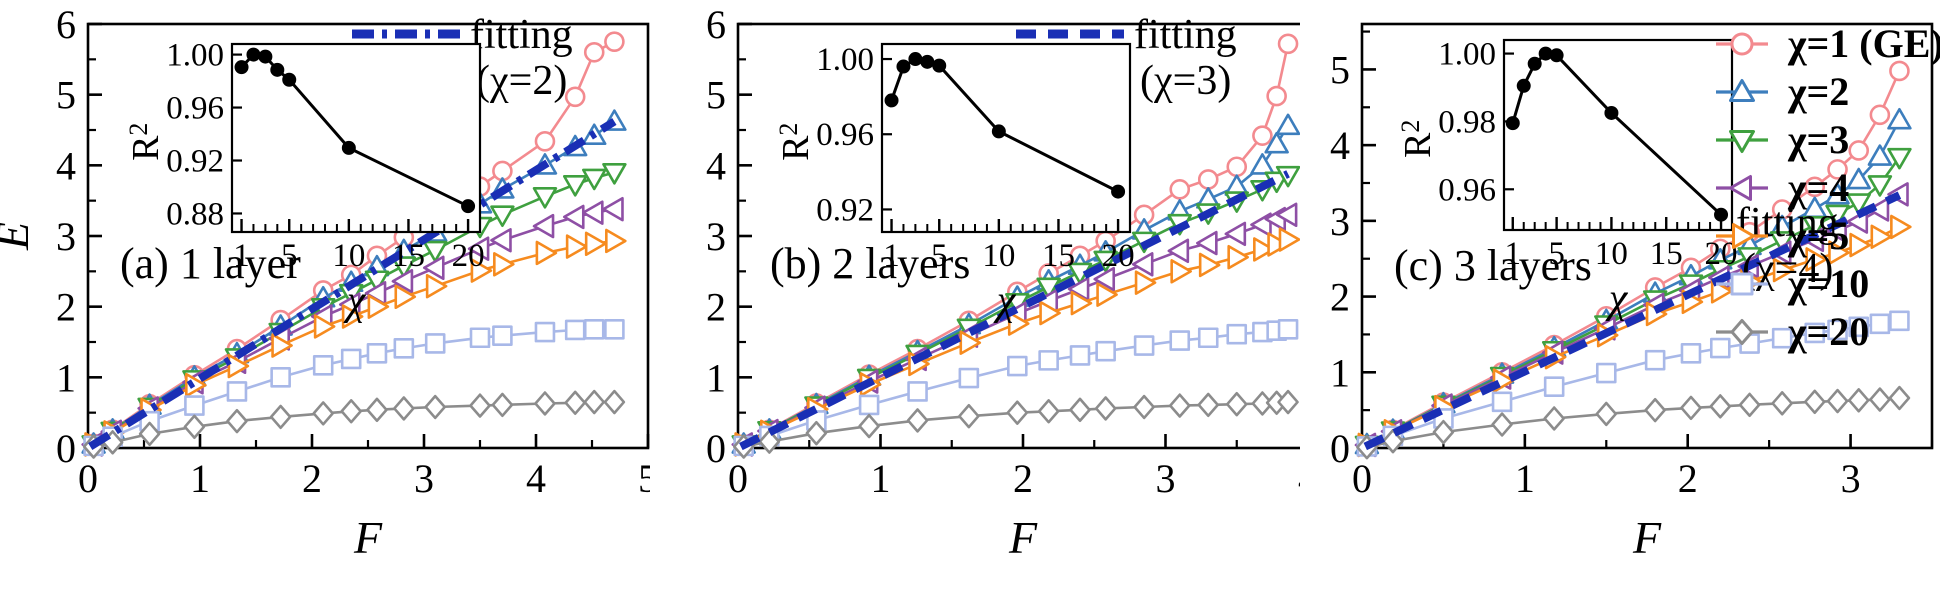  What do you see at coordinates (1818, 235) in the screenshot?
I see `legend-label: χ=5` at bounding box center [1818, 235].